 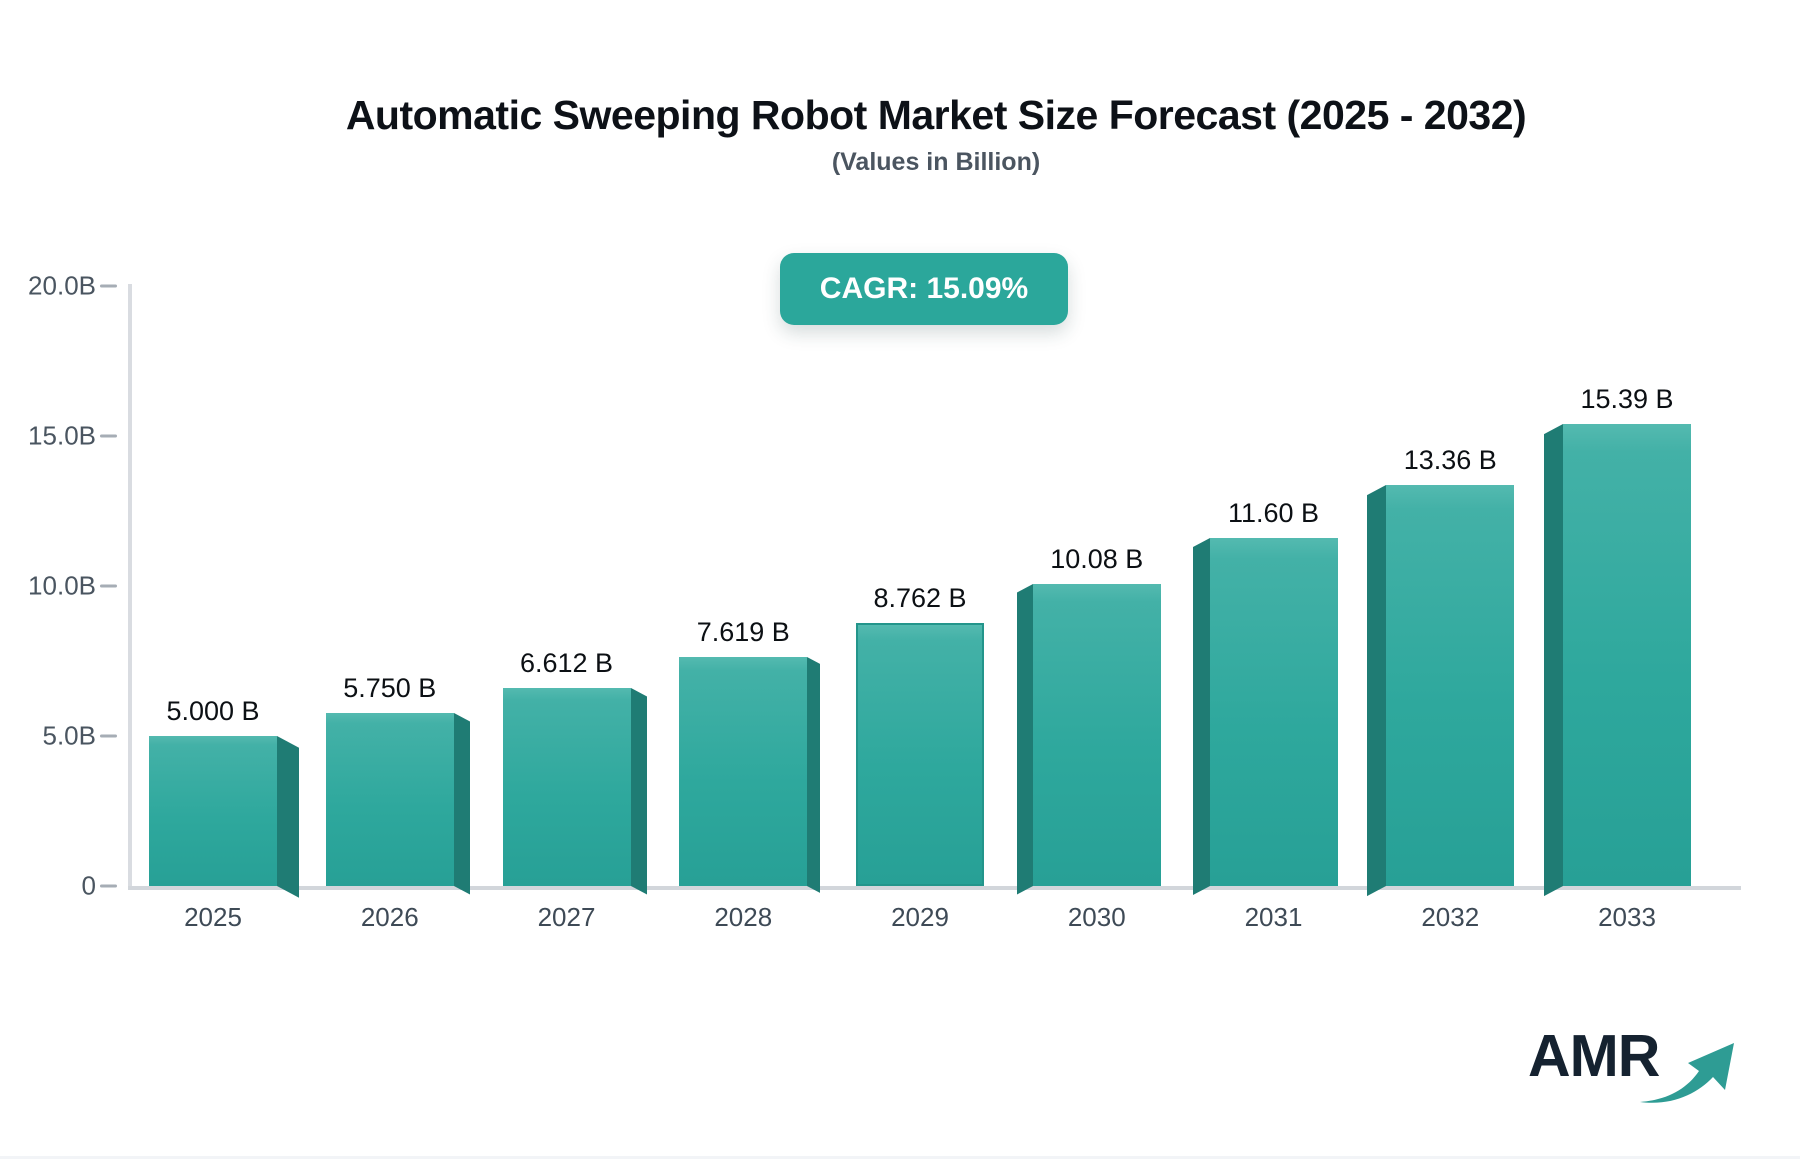 What do you see at coordinates (1450, 685) in the screenshot?
I see `bar-2032` at bounding box center [1450, 685].